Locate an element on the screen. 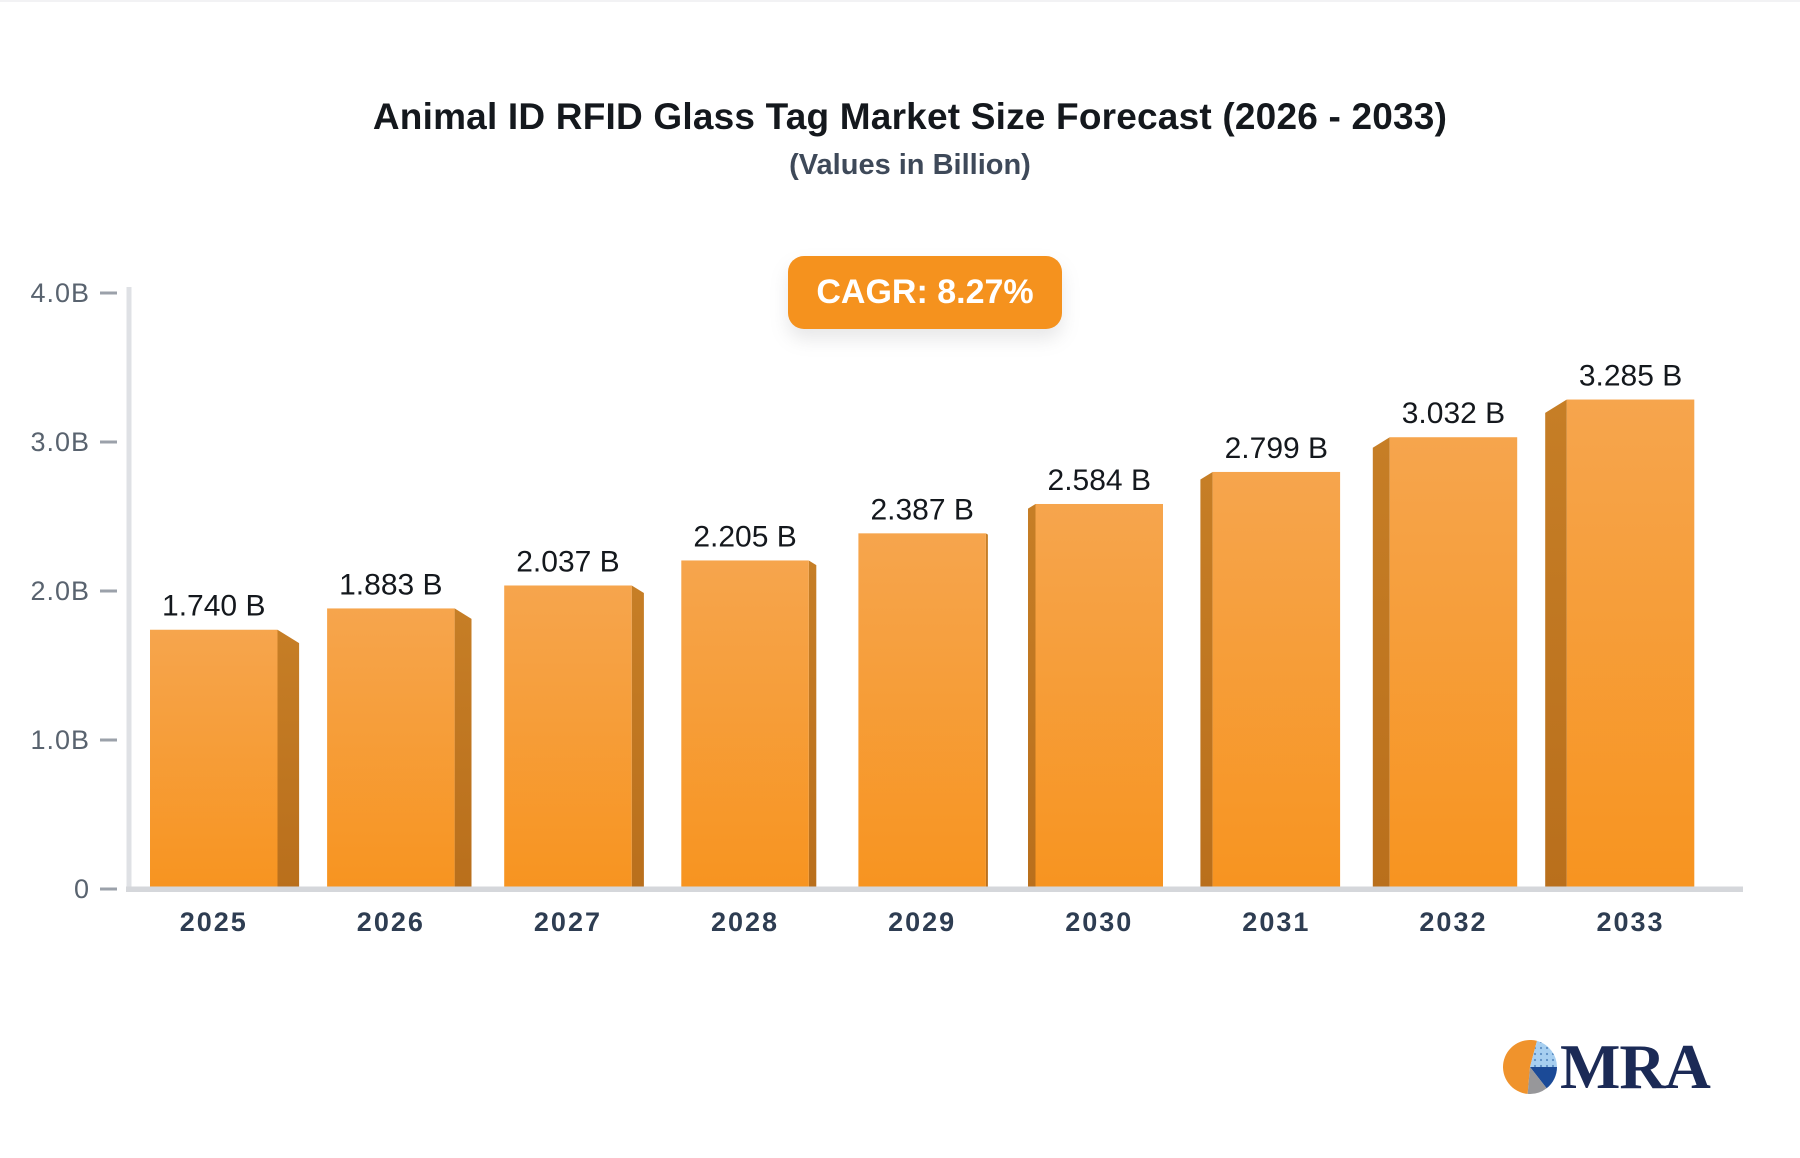  bar-side-2028 is located at coordinates (812, 724).